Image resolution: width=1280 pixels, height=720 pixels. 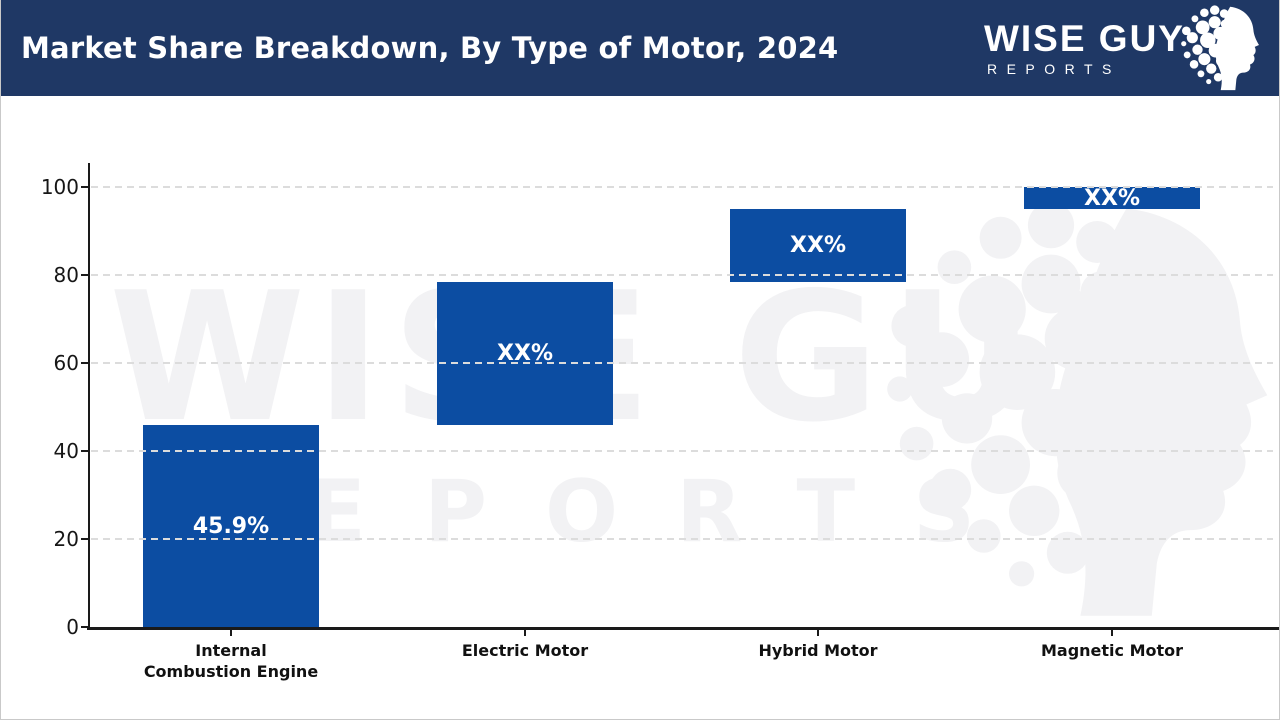 I want to click on bar-value-label-magnetic-motor: XX%, so click(x=1112, y=198).